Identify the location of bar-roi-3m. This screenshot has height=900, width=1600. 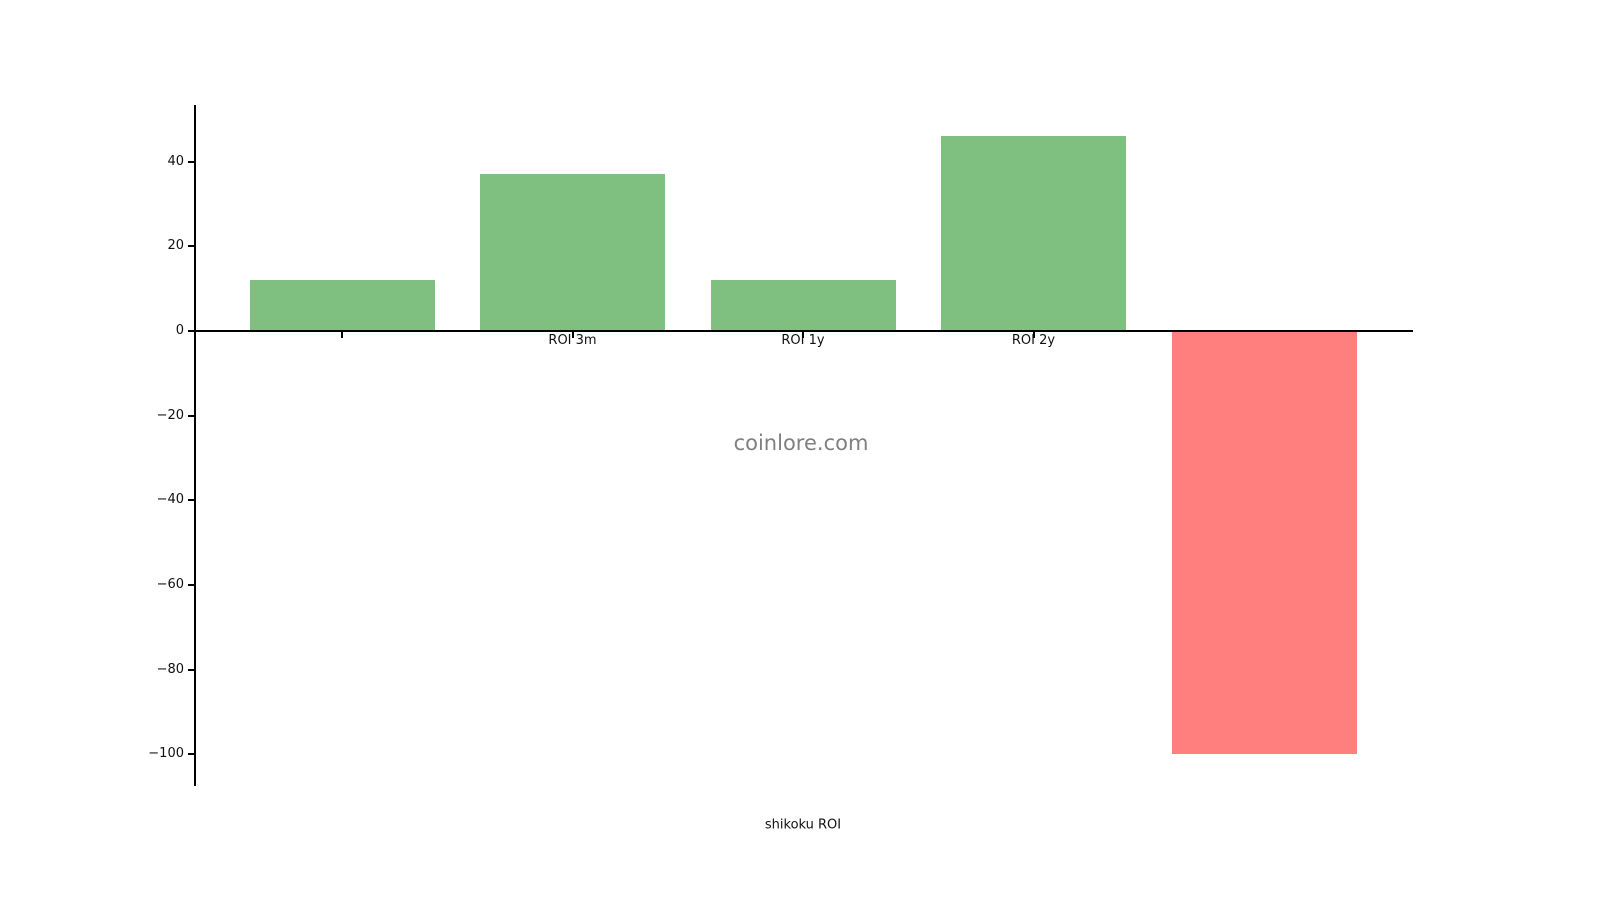
(572, 252).